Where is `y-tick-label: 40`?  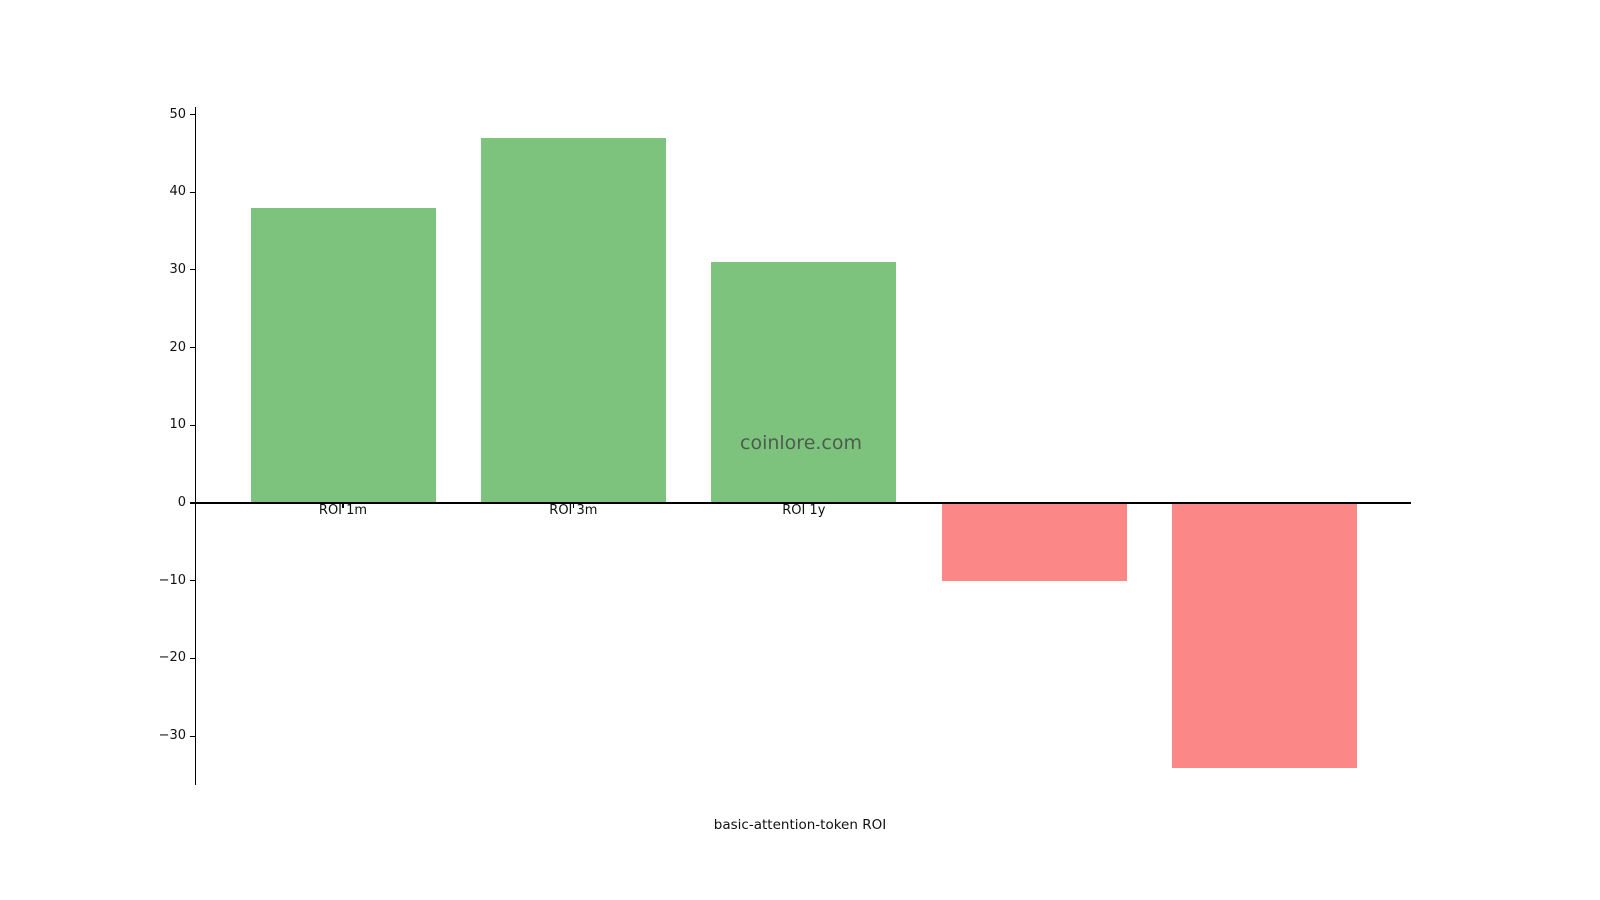
y-tick-label: 40 is located at coordinates (177, 192).